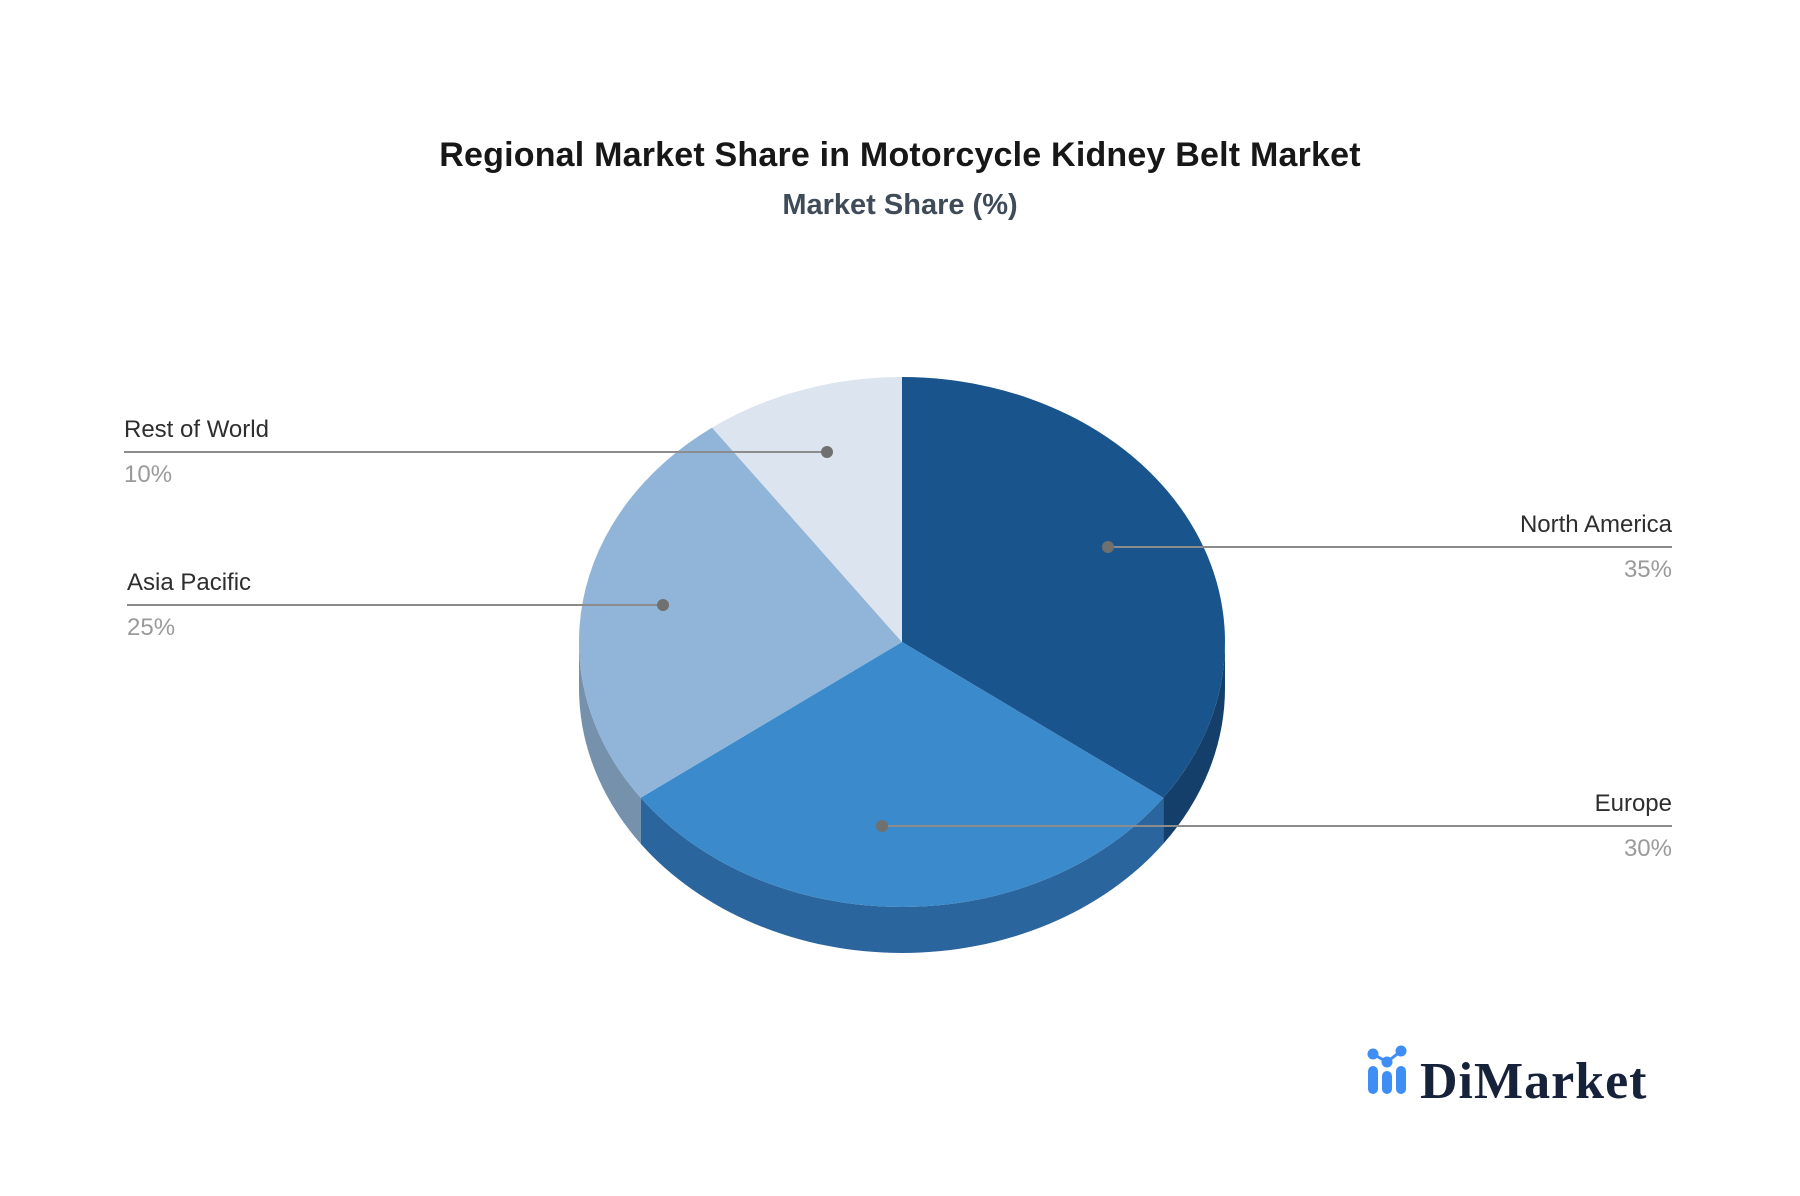  Describe the element at coordinates (151, 627) in the screenshot. I see `value-asia-pacific: 25%` at that location.